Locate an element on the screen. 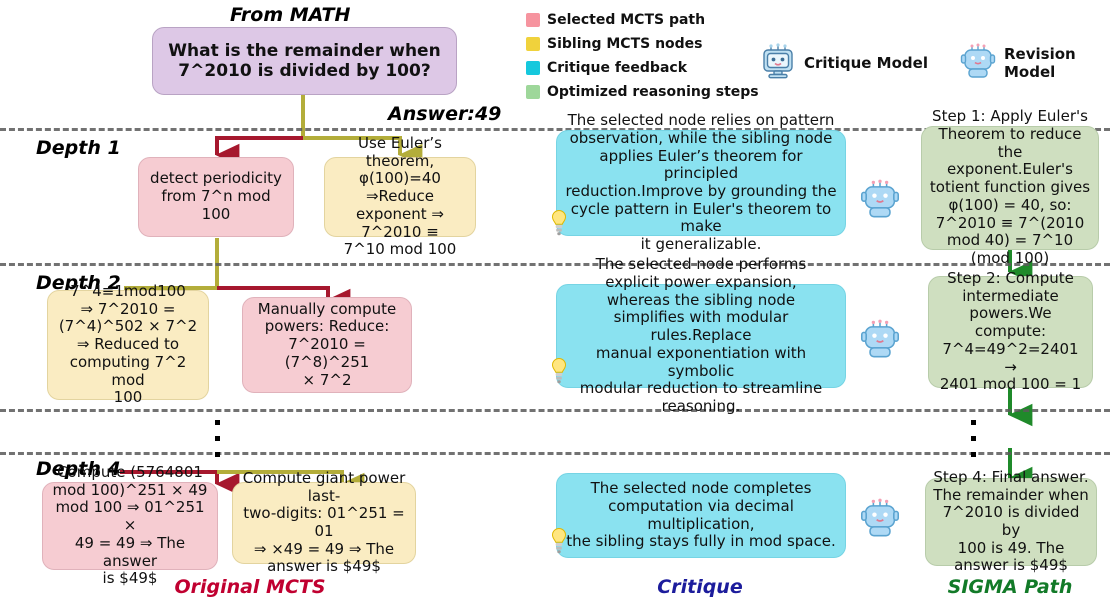 The image size is (1110, 605). answer-label: Answer:49 is located at coordinates (445, 114).